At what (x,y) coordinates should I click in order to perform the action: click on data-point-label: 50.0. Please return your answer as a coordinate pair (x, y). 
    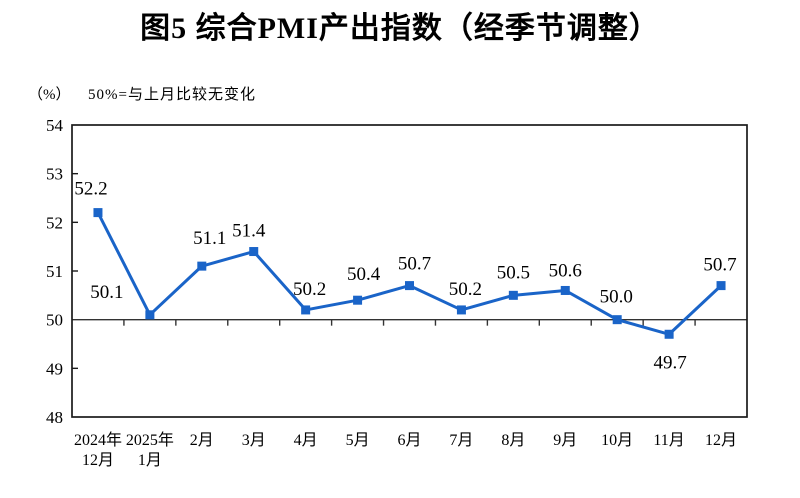
    Looking at the image, I should click on (616, 297).